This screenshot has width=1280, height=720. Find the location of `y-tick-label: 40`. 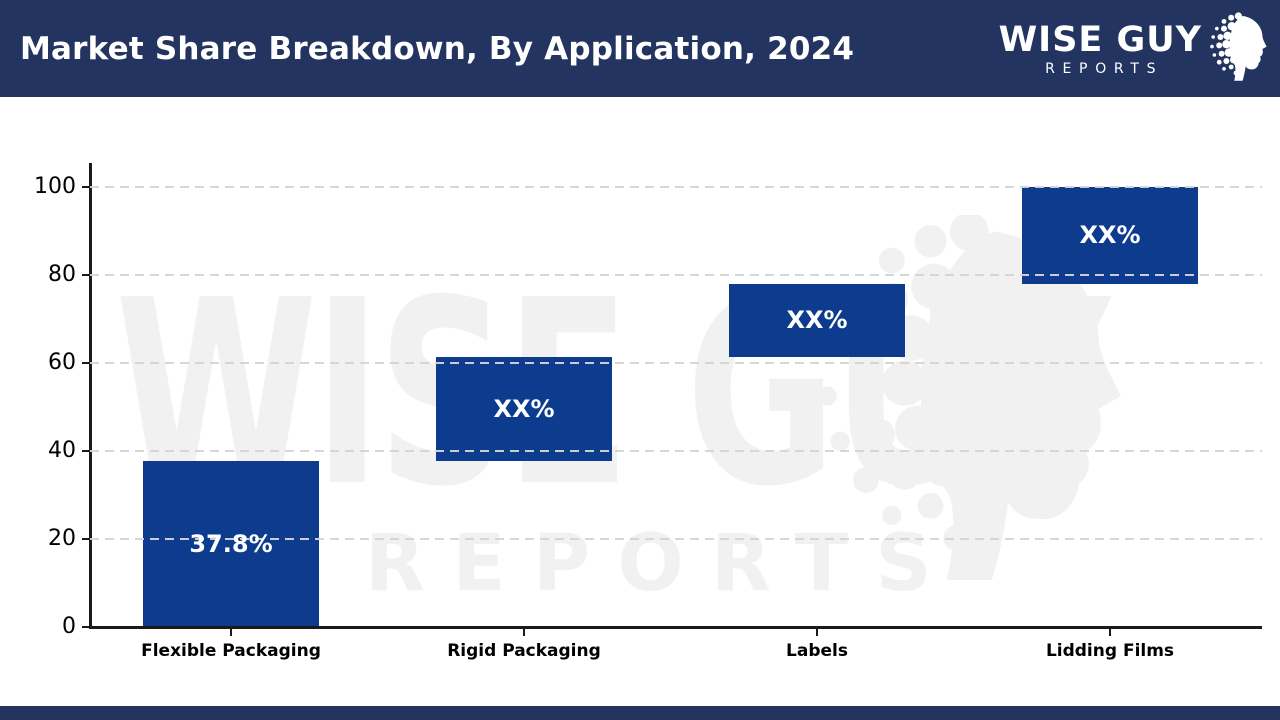

y-tick-label: 40 is located at coordinates (62, 450).